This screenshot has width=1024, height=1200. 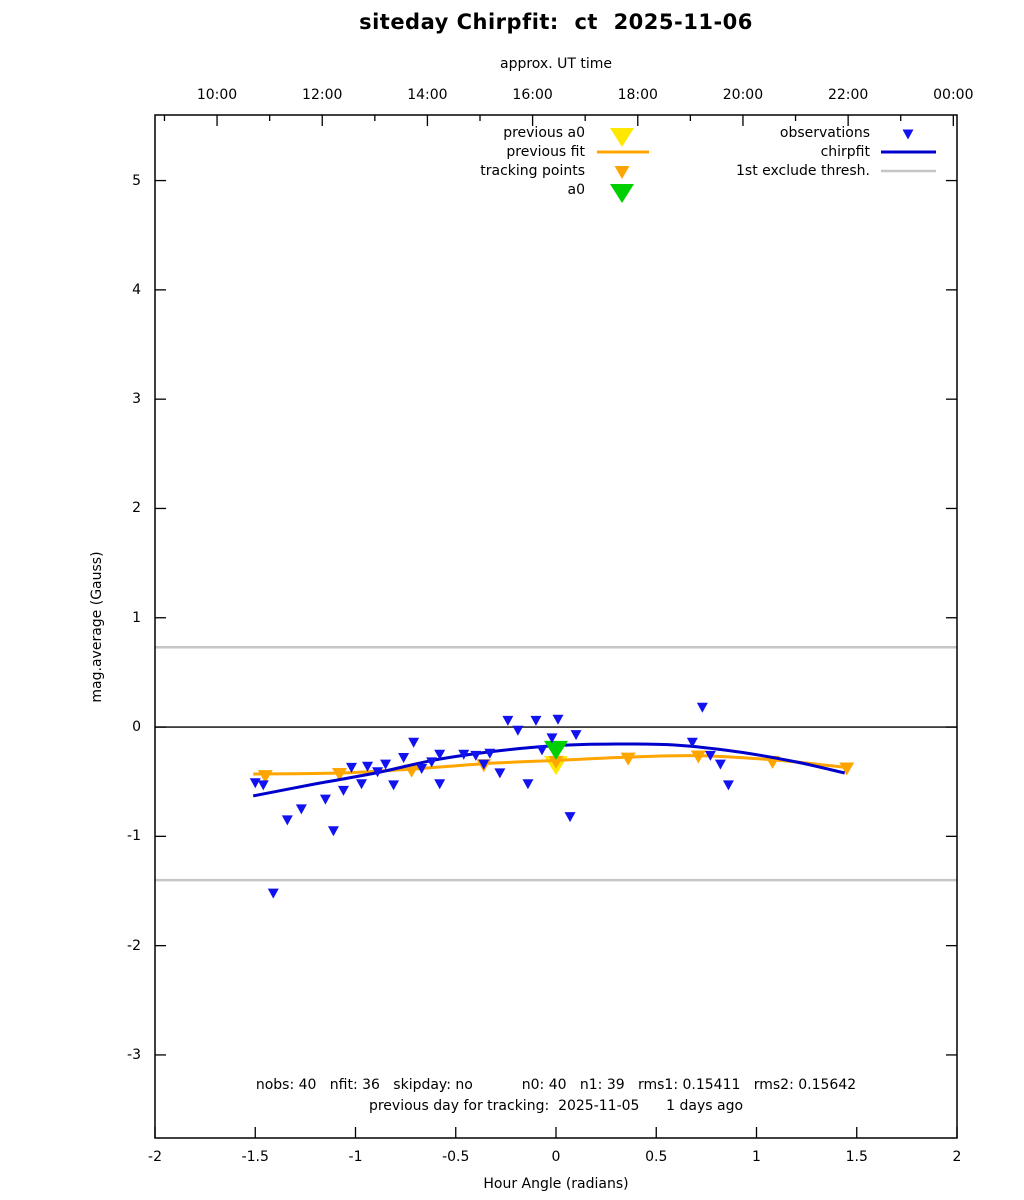 What do you see at coordinates (845, 152) in the screenshot?
I see `legend-label-chirpfit: chirpfit` at bounding box center [845, 152].